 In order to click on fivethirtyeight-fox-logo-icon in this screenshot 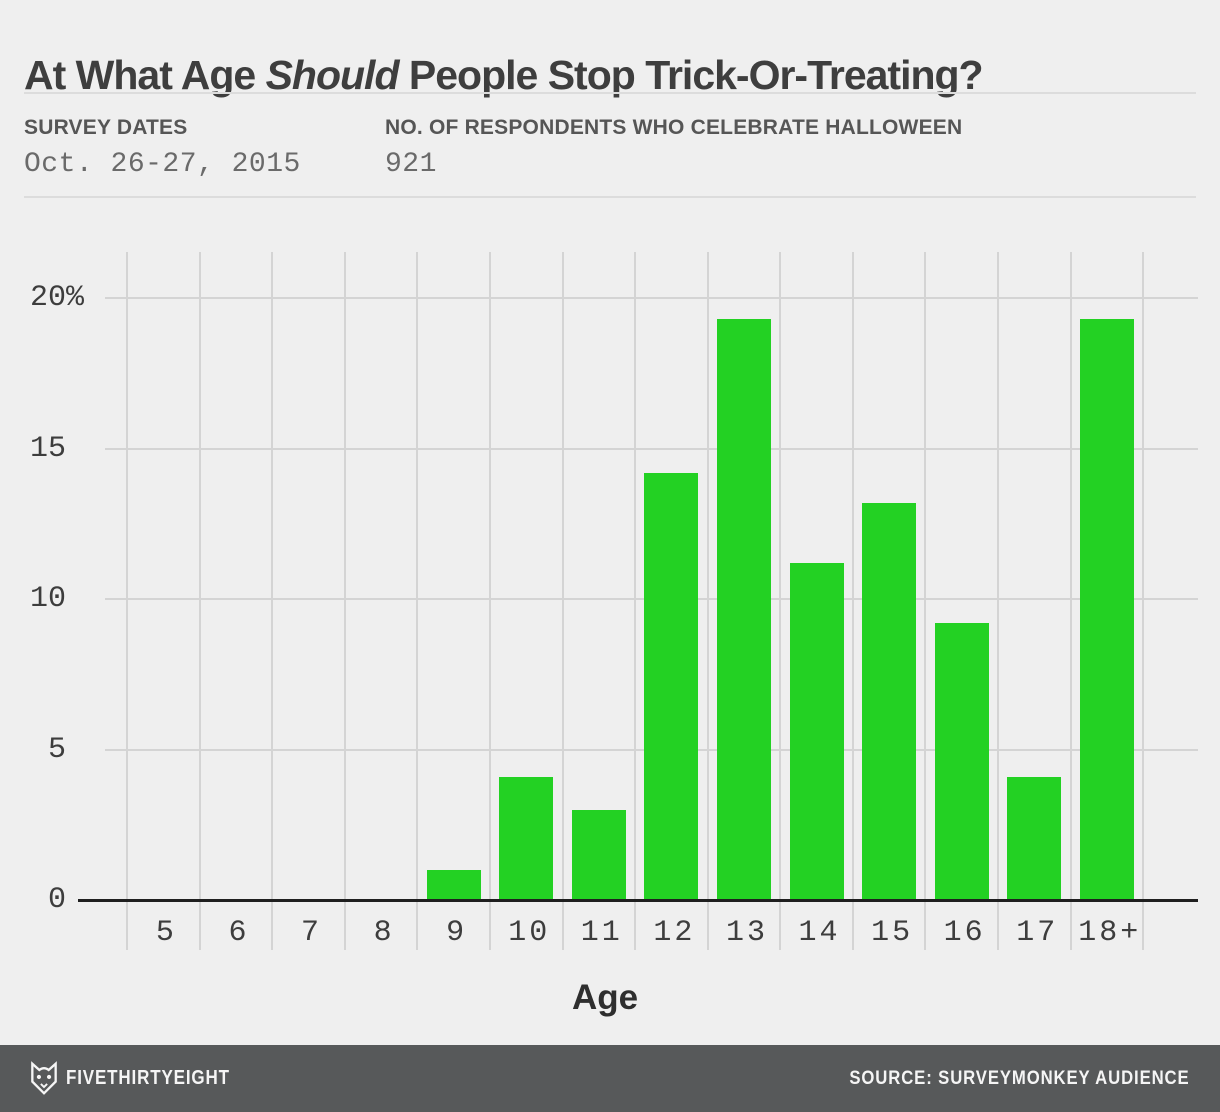, I will do `click(44, 1078)`.